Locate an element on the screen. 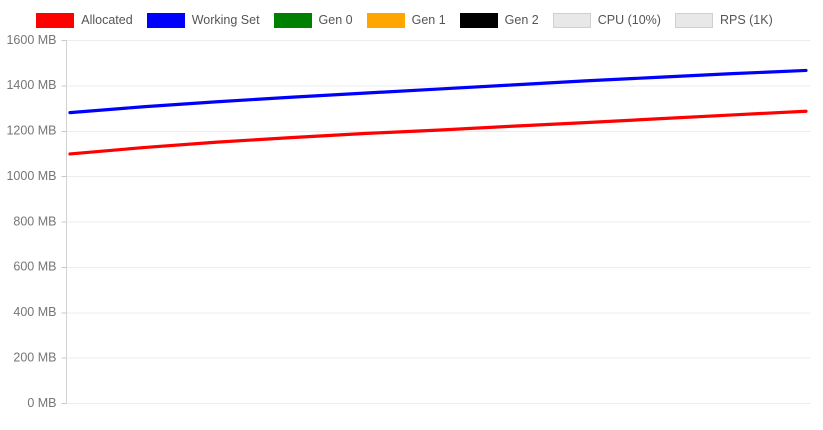  legend-item-label: Working Set is located at coordinates (225, 19).